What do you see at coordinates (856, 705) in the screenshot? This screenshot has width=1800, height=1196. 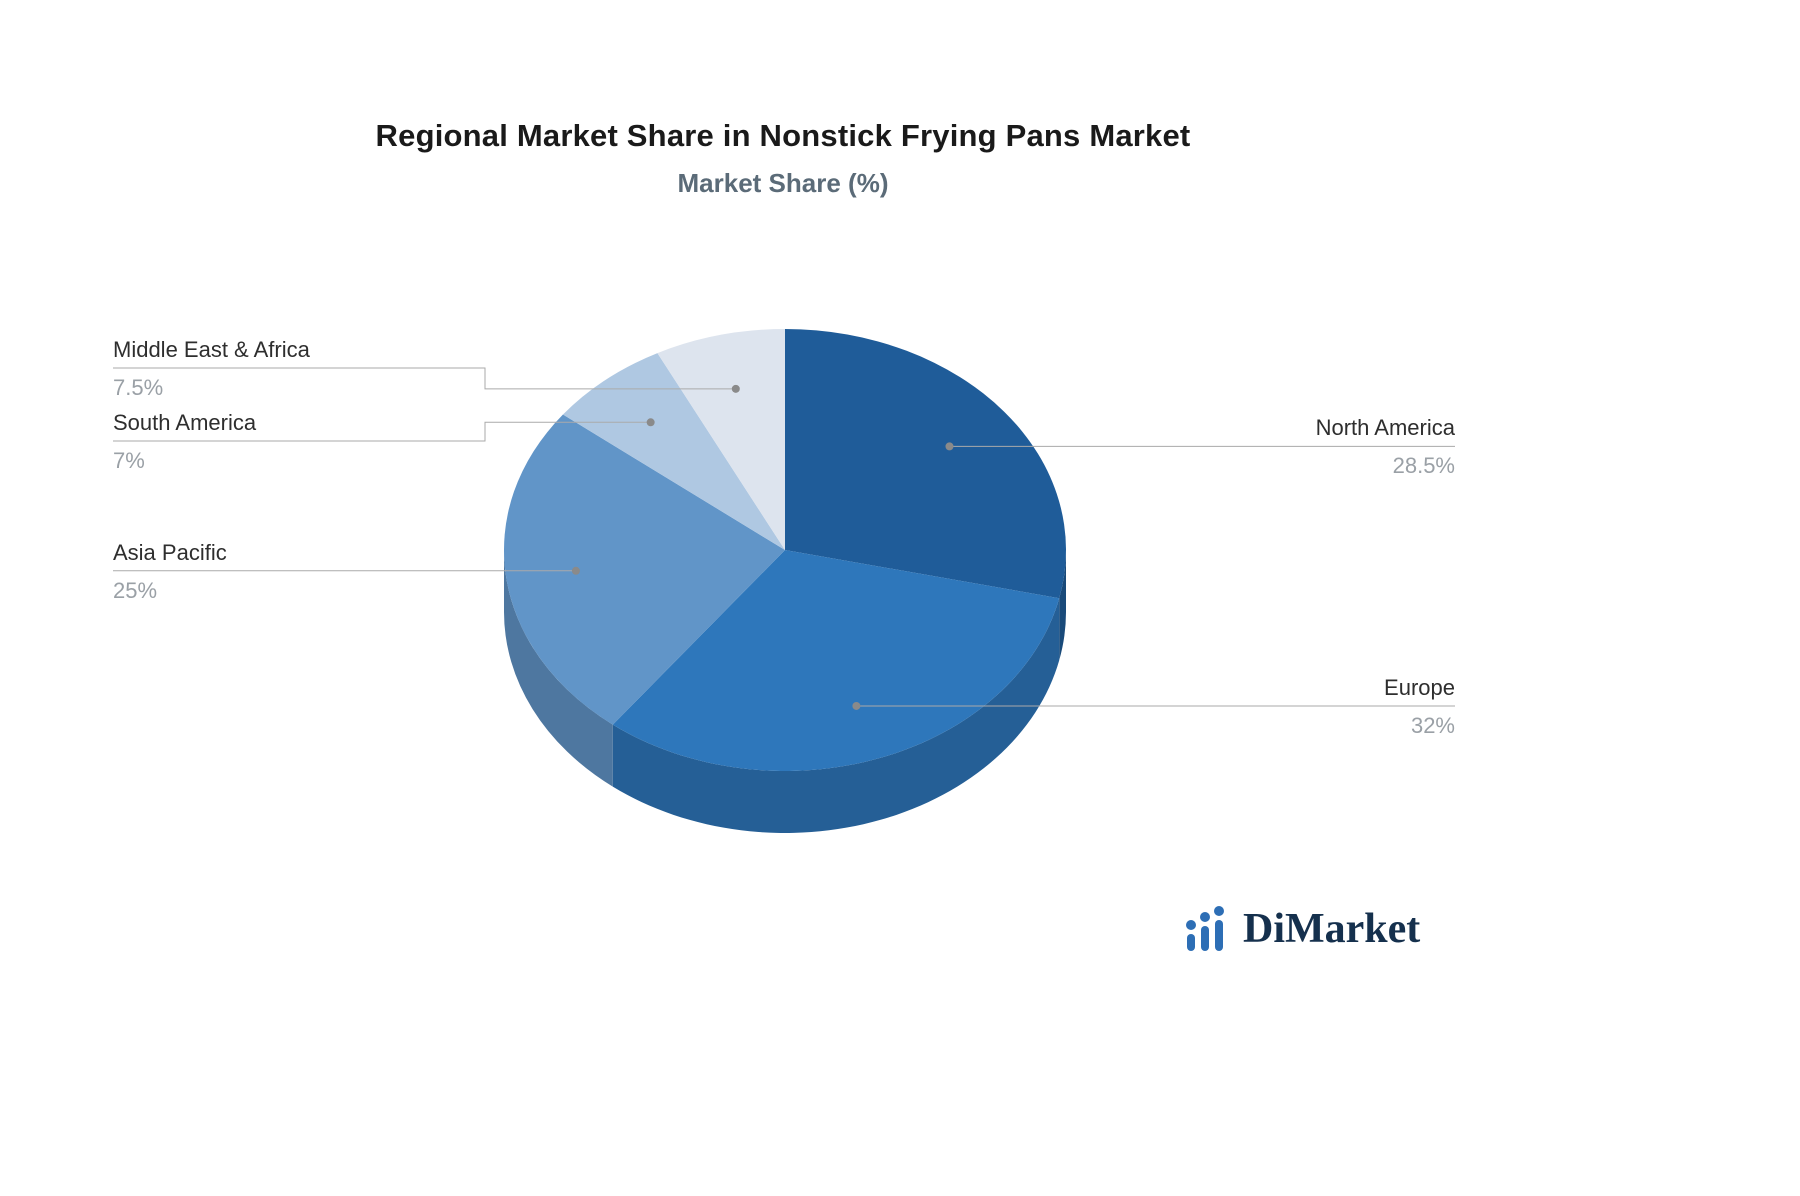 I see `slice-dot-europe` at bounding box center [856, 705].